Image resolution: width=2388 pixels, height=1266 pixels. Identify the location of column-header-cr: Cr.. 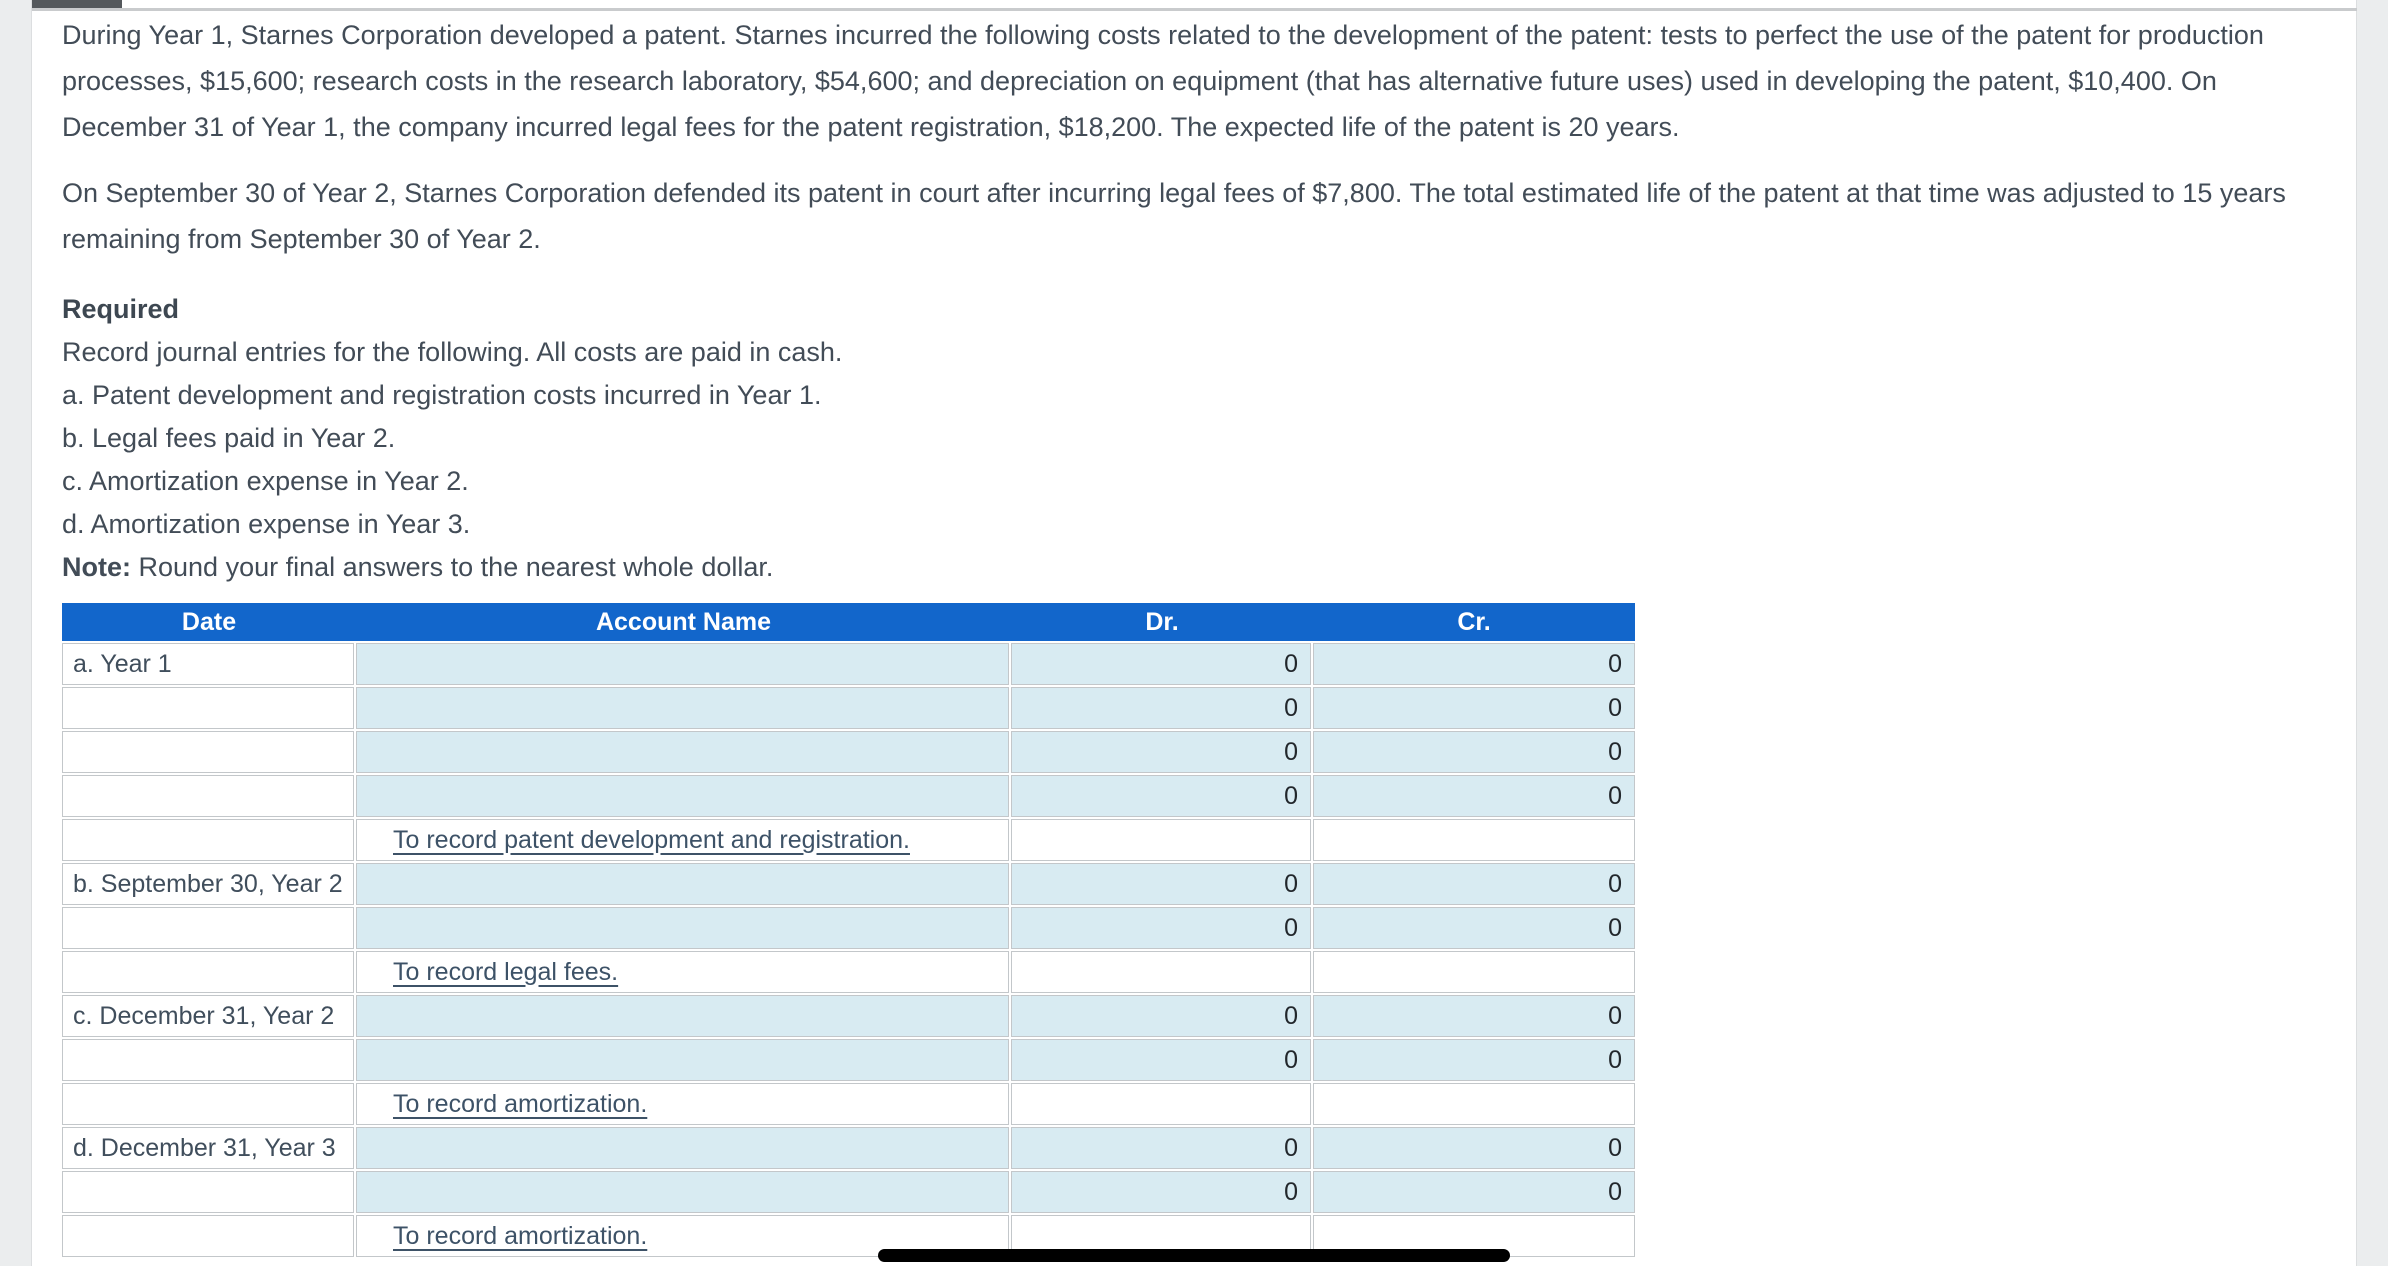
(1474, 621).